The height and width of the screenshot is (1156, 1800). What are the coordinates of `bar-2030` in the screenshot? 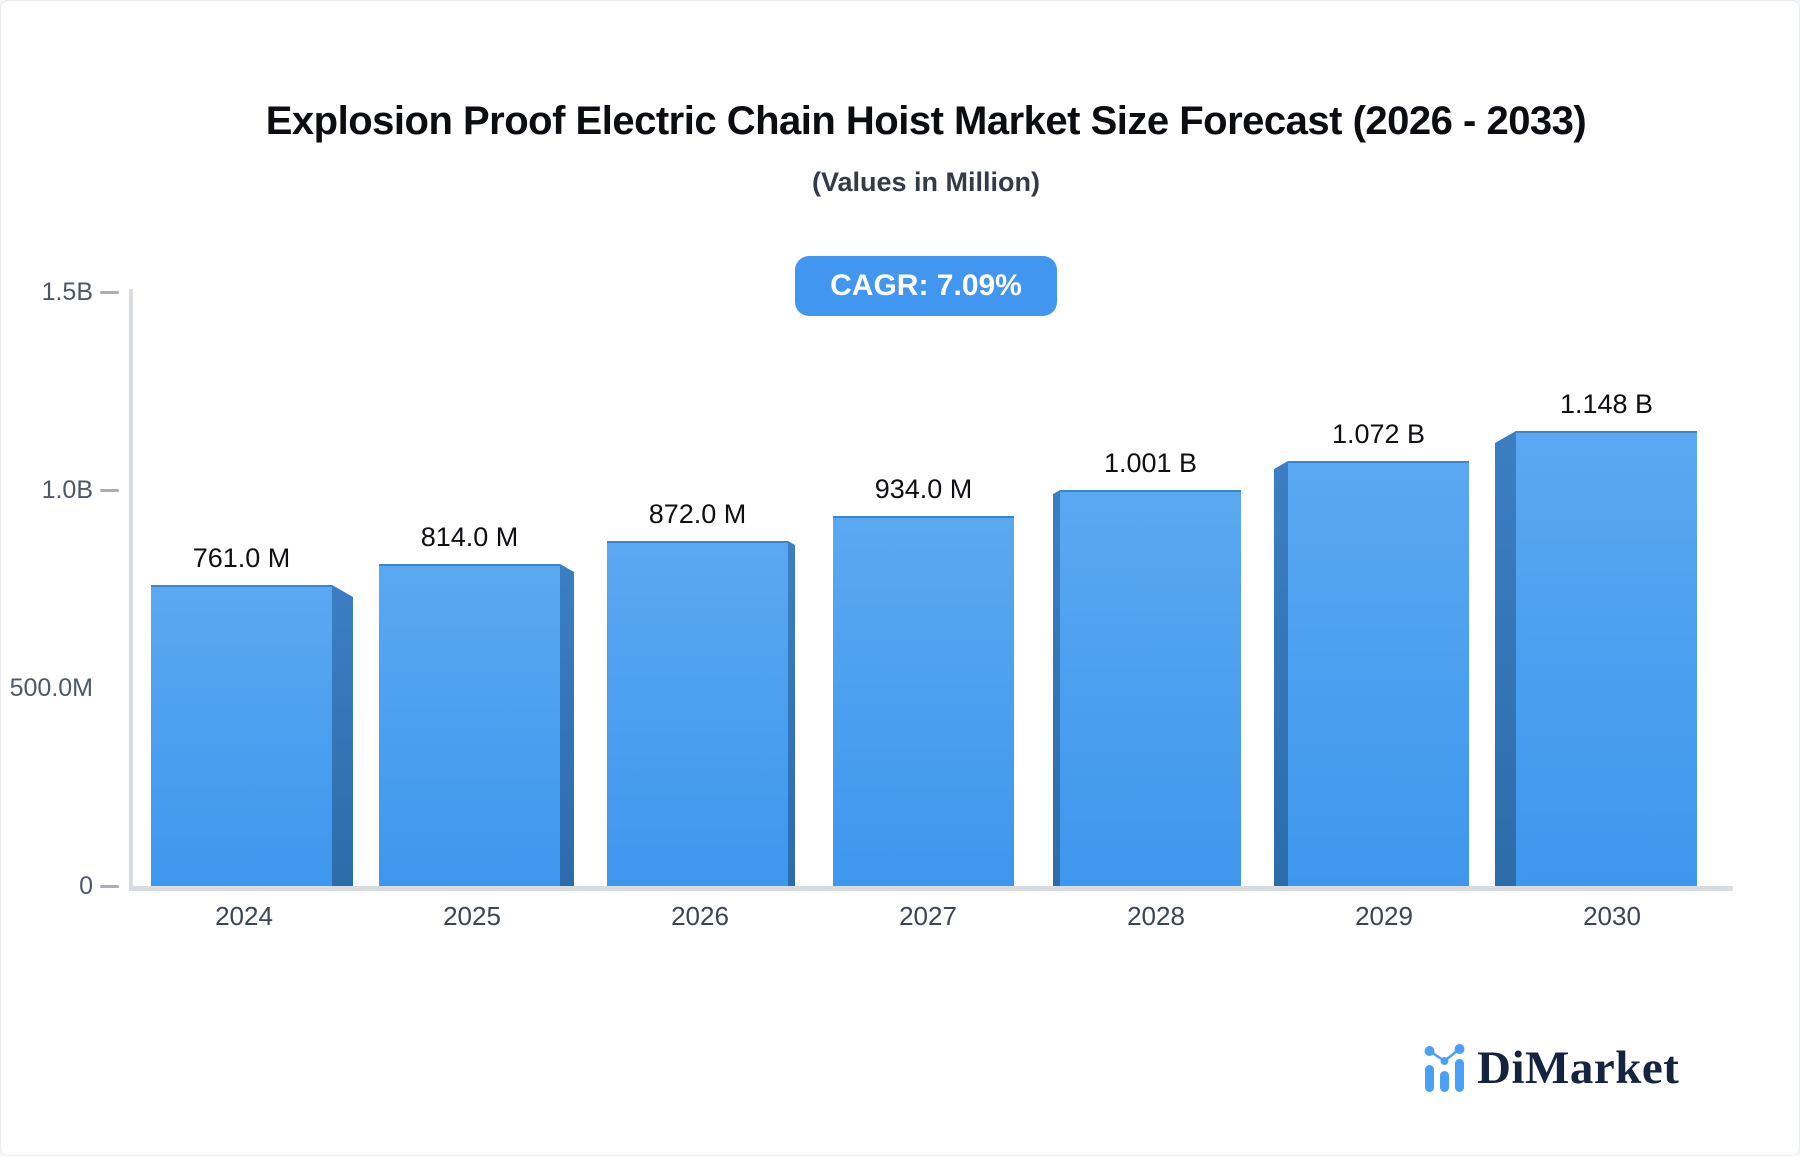 It's located at (1606, 658).